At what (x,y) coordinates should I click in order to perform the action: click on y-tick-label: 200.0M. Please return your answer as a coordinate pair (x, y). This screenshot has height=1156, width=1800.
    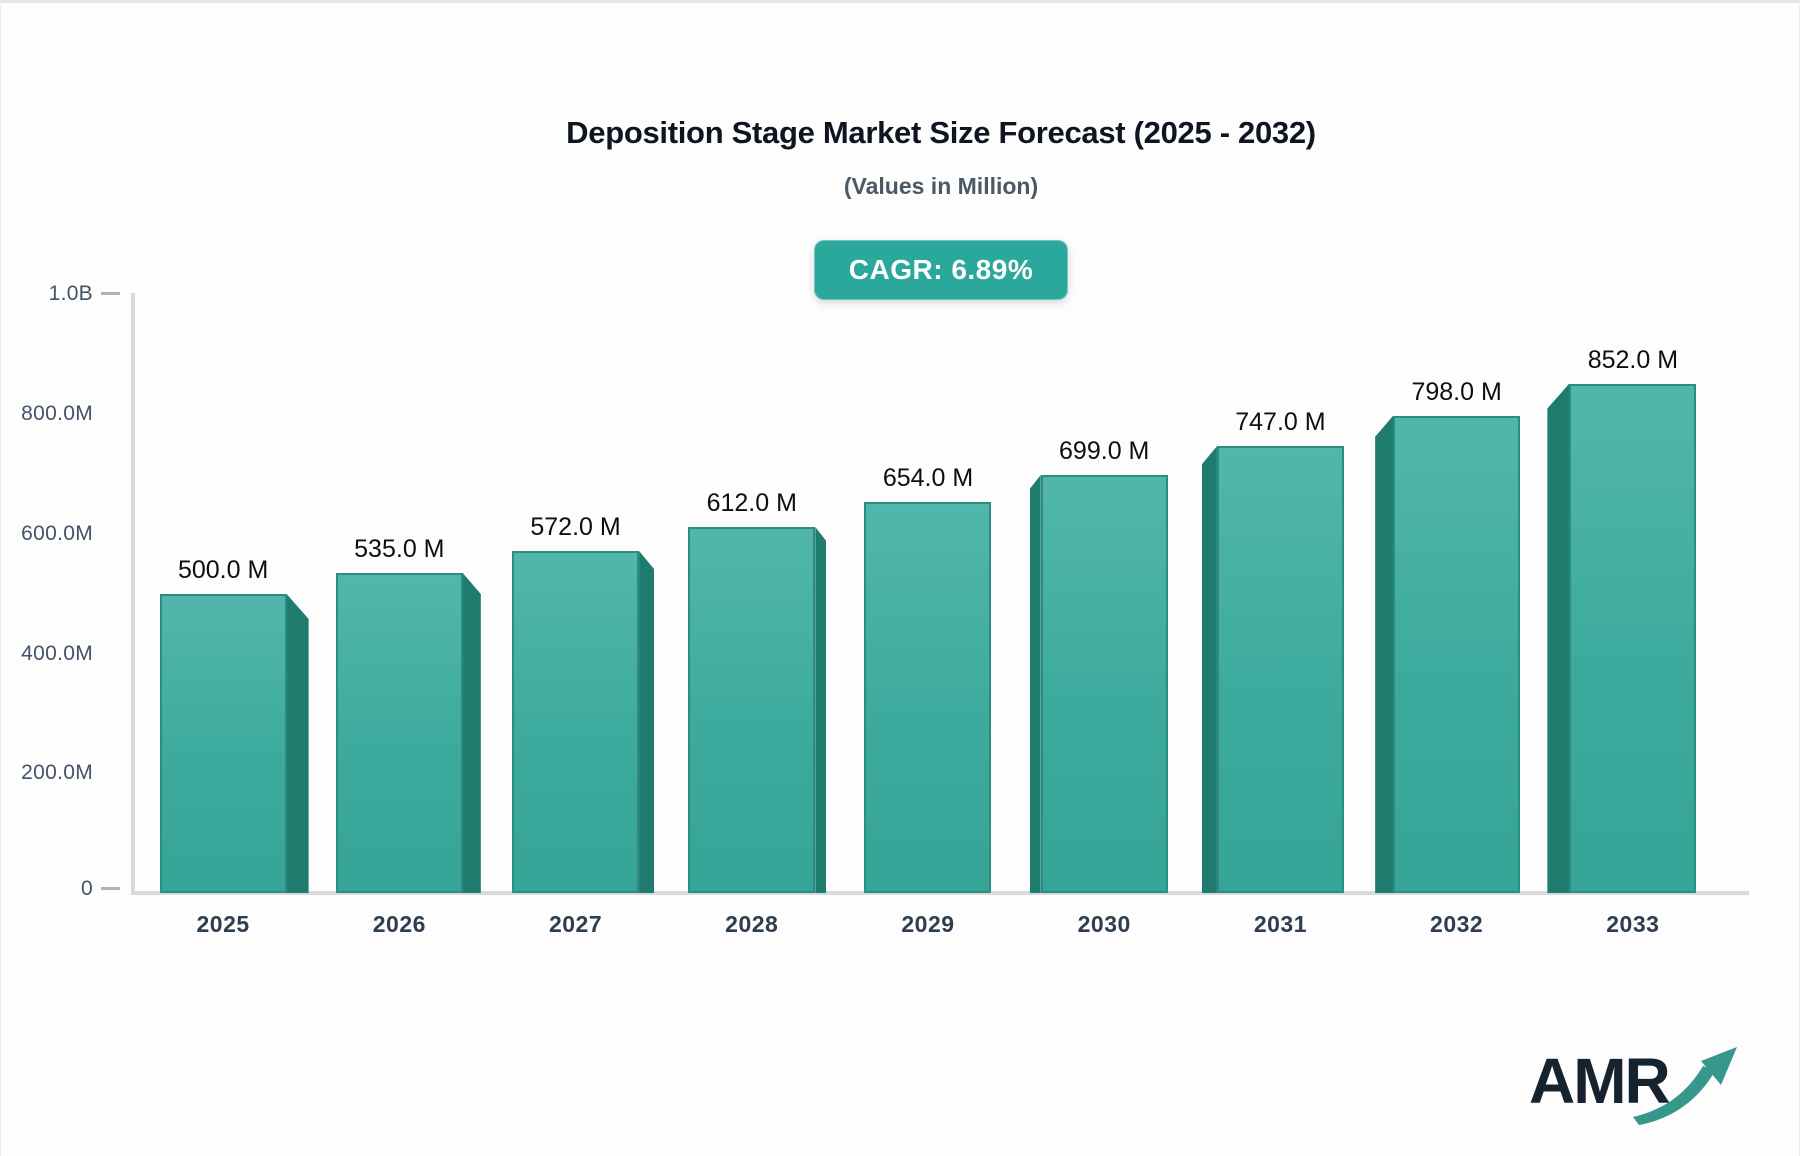
    Looking at the image, I should click on (57, 772).